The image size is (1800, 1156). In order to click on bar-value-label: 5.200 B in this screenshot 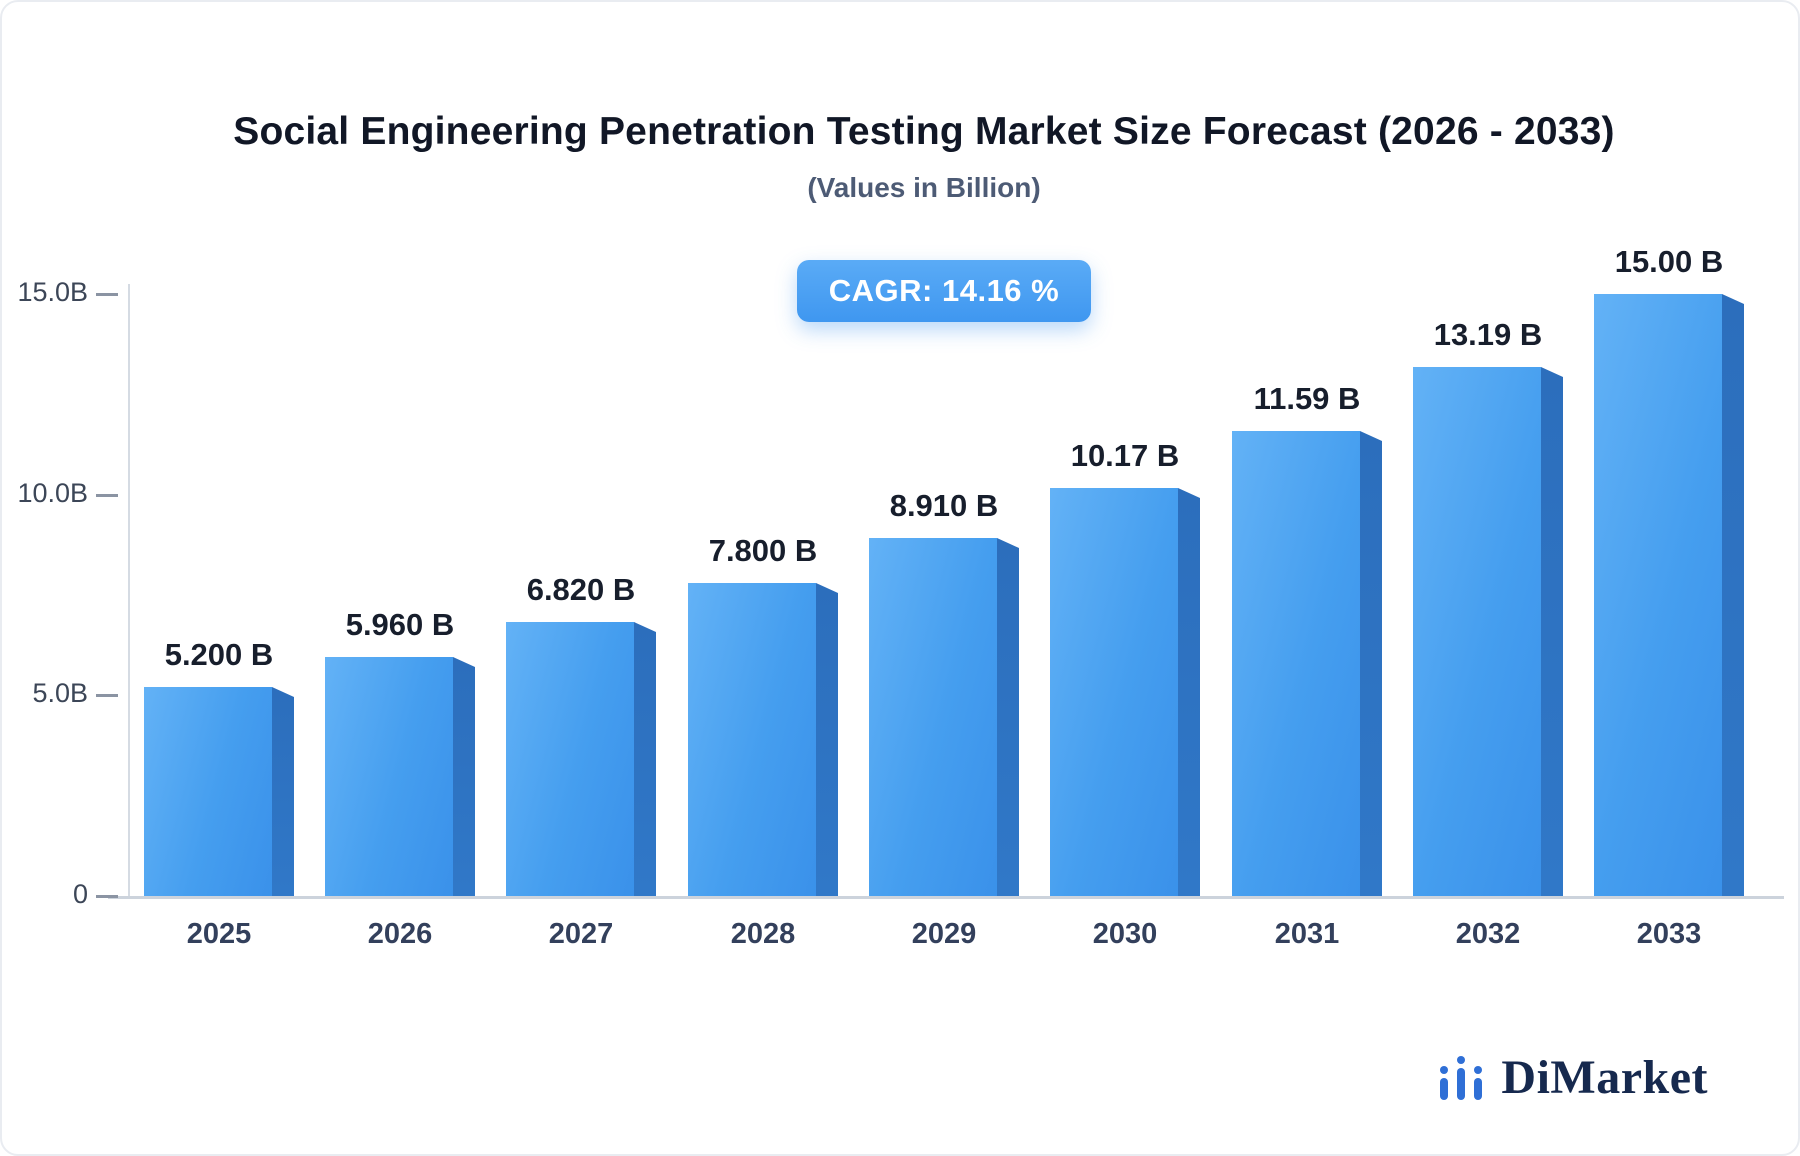, I will do `click(219, 654)`.